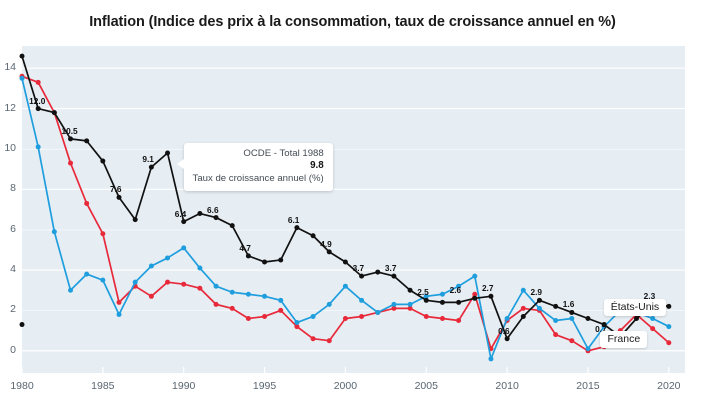 The width and height of the screenshot is (705, 408). Describe the element at coordinates (13, 269) in the screenshot. I see `y-tick-4: 4` at that location.